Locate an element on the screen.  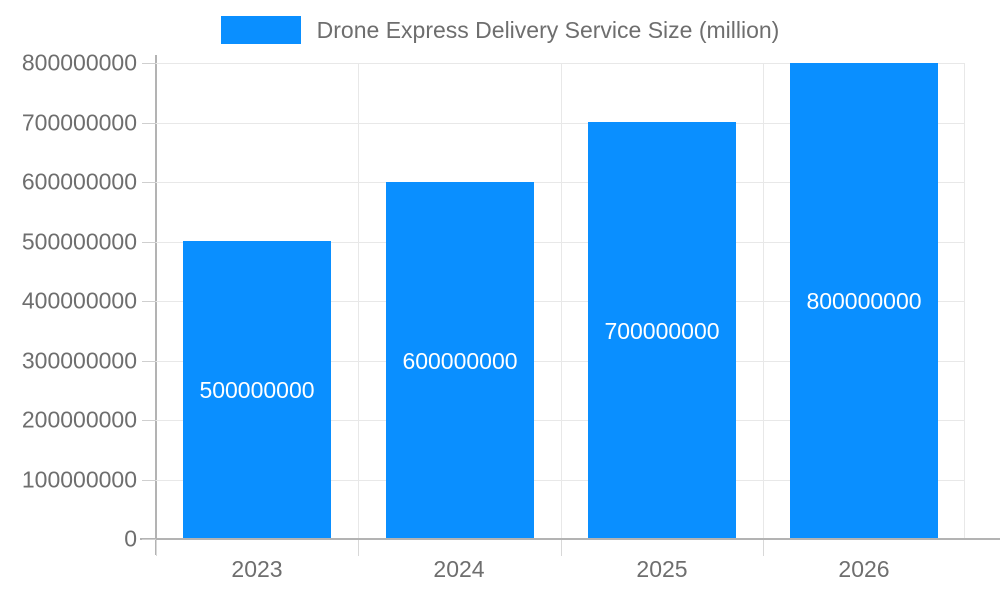
y-axis-line is located at coordinates (156, 305).